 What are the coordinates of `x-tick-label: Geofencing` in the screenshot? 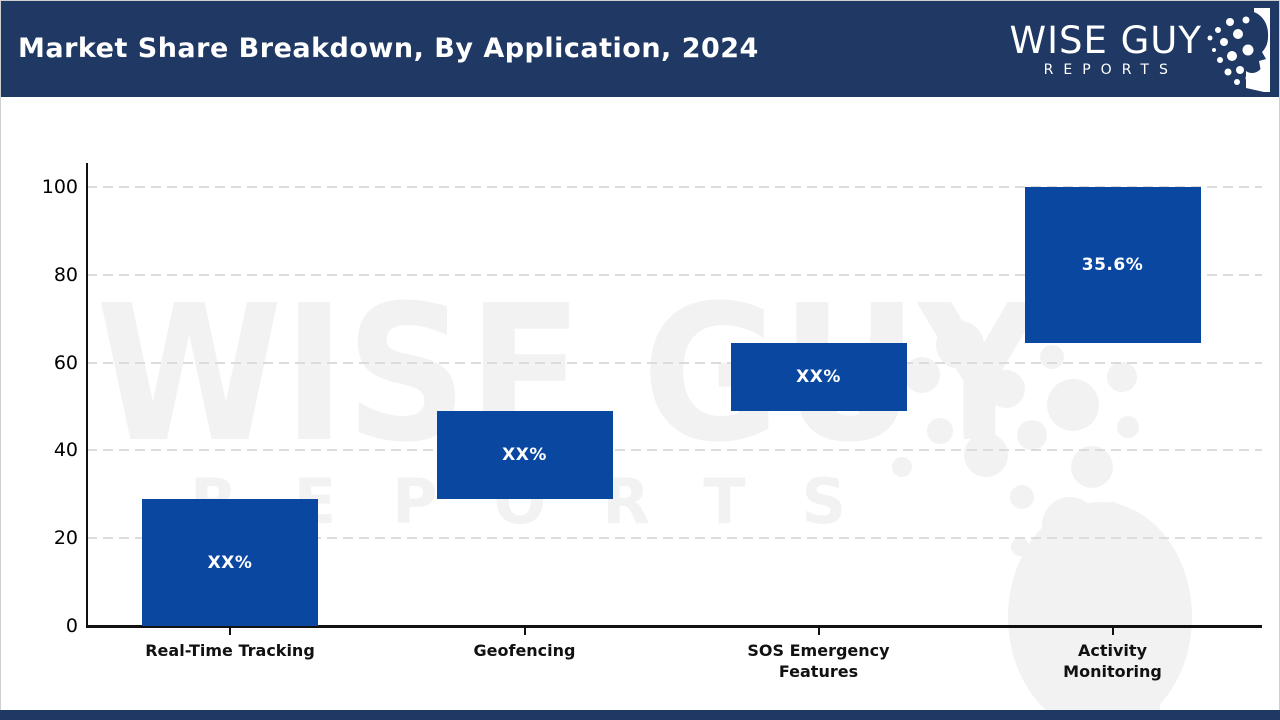 It's located at (524, 650).